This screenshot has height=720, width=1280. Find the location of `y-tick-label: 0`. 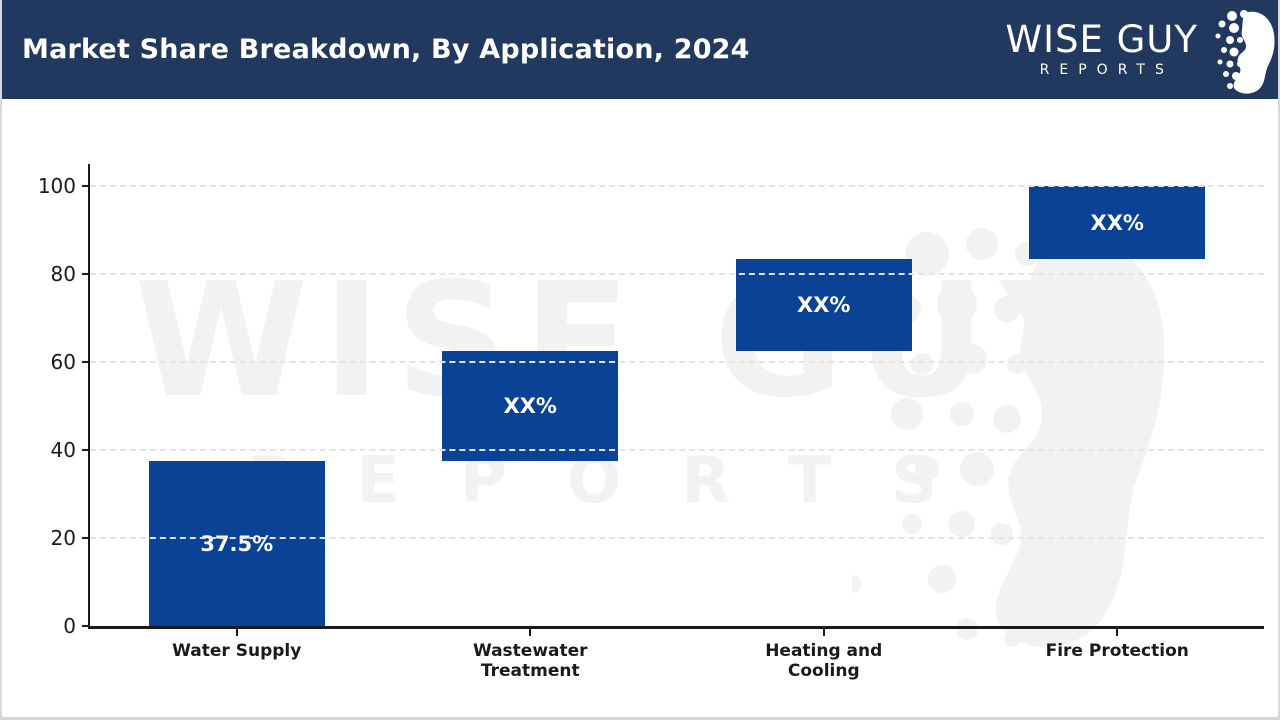

y-tick-label: 0 is located at coordinates (69, 626).